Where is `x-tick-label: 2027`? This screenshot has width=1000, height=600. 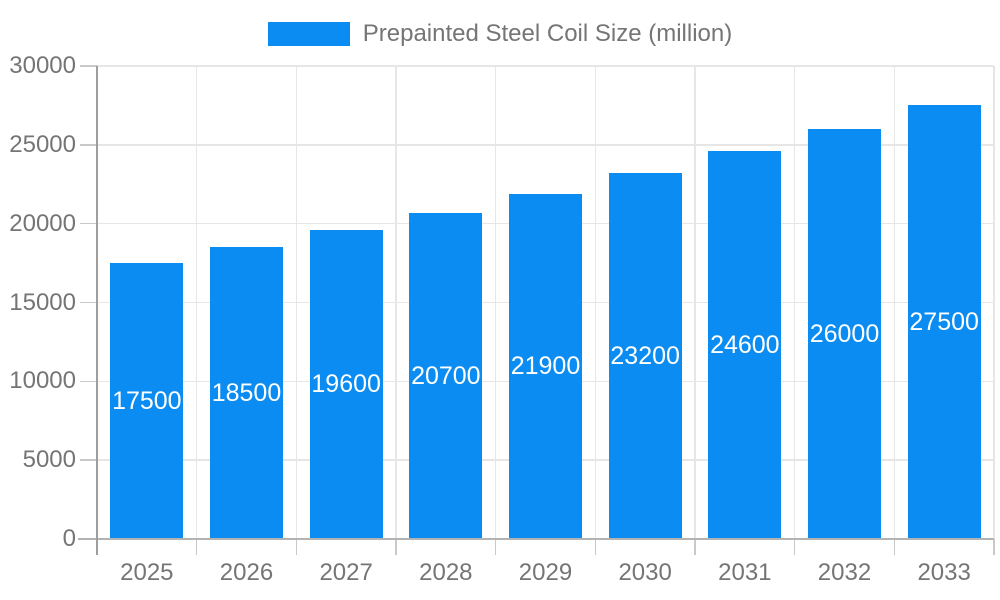
x-tick-label: 2027 is located at coordinates (346, 572).